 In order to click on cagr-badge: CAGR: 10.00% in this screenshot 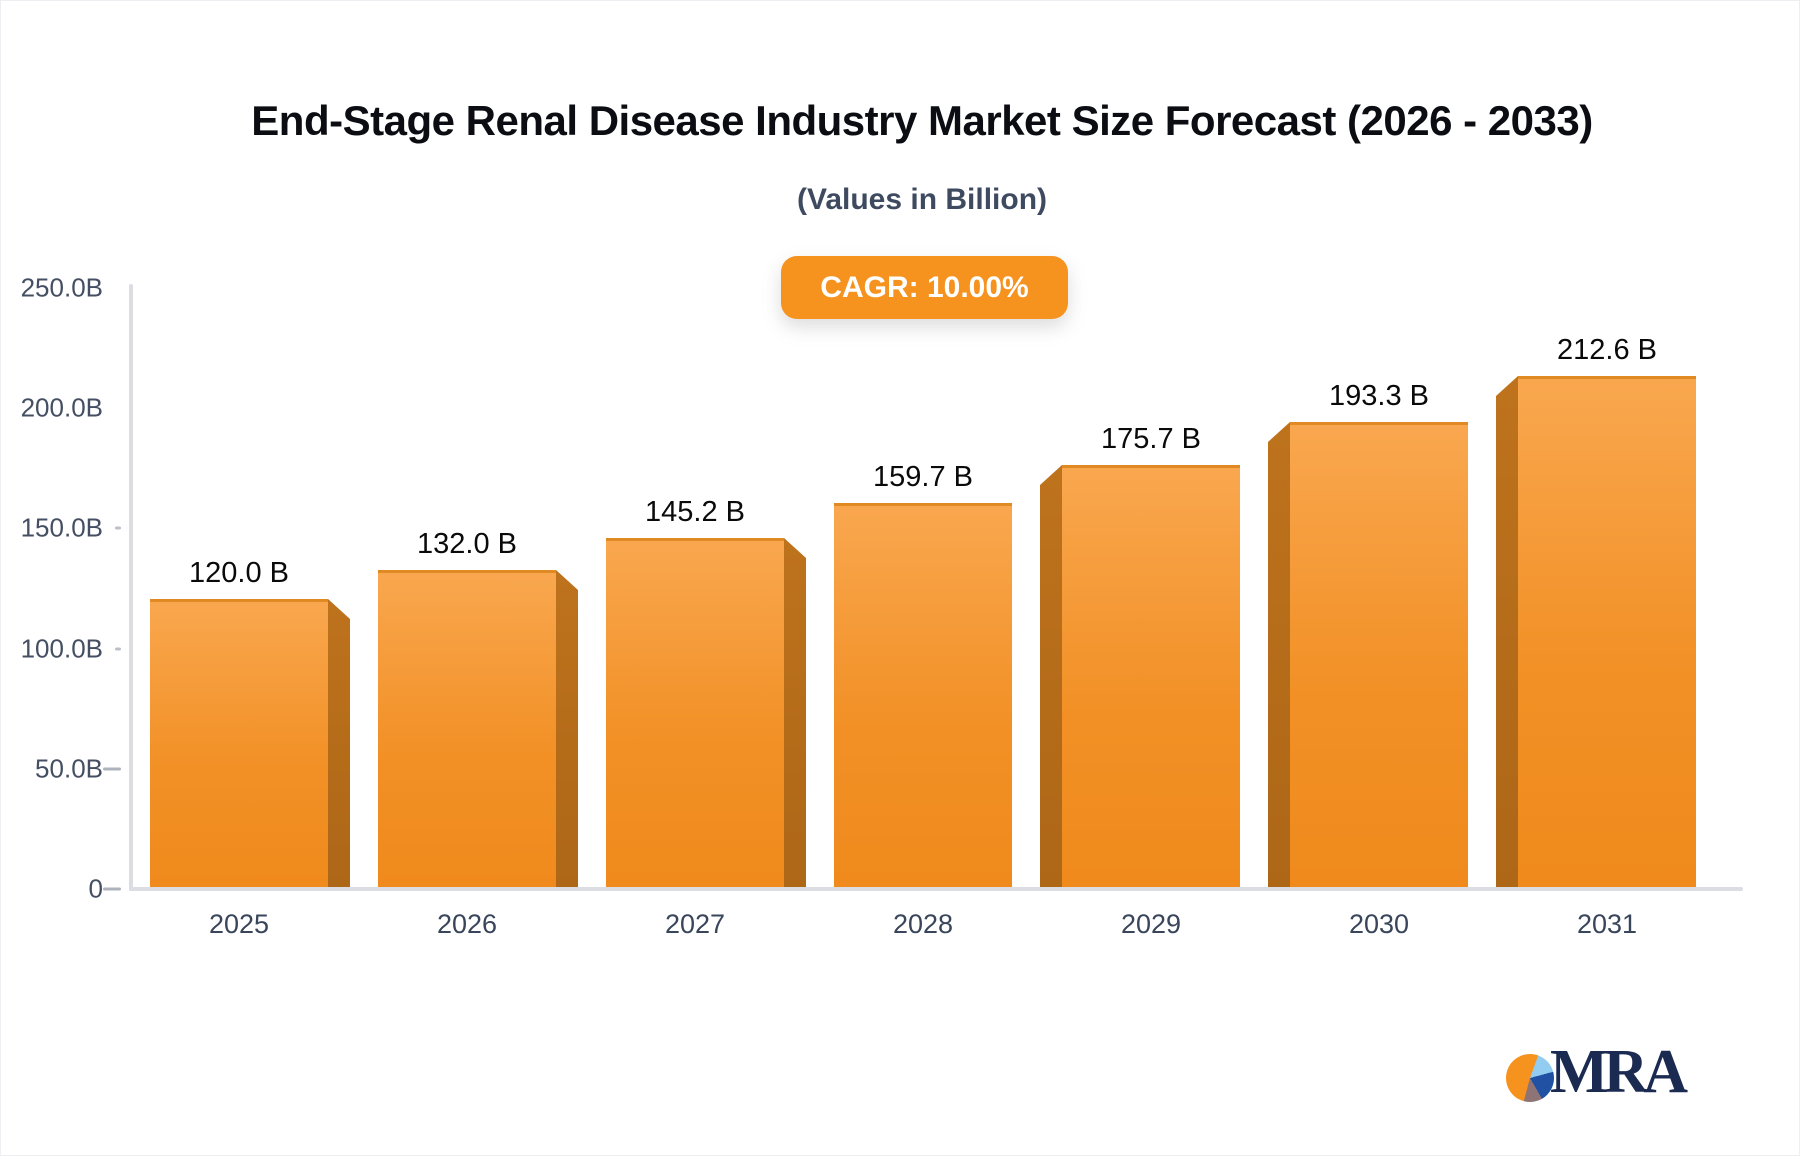, I will do `click(924, 287)`.